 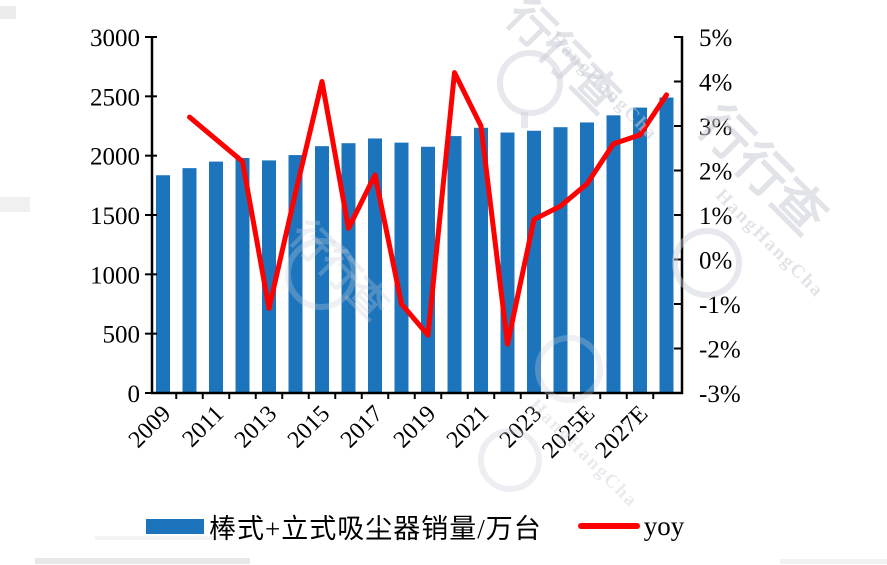 I want to click on bar-2023, so click(x=534, y=261).